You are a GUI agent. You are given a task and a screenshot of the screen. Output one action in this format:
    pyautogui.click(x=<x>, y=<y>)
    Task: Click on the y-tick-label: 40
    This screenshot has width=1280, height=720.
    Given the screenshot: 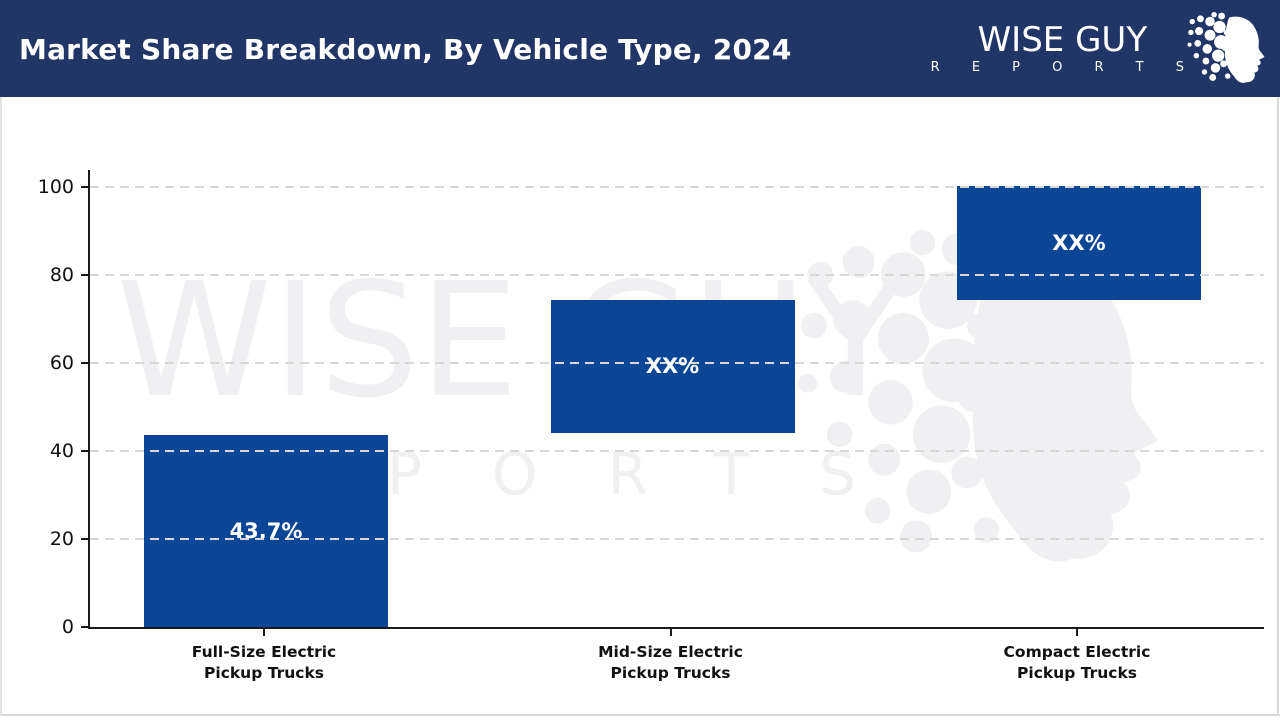 What is the action you would take?
    pyautogui.click(x=61, y=451)
    